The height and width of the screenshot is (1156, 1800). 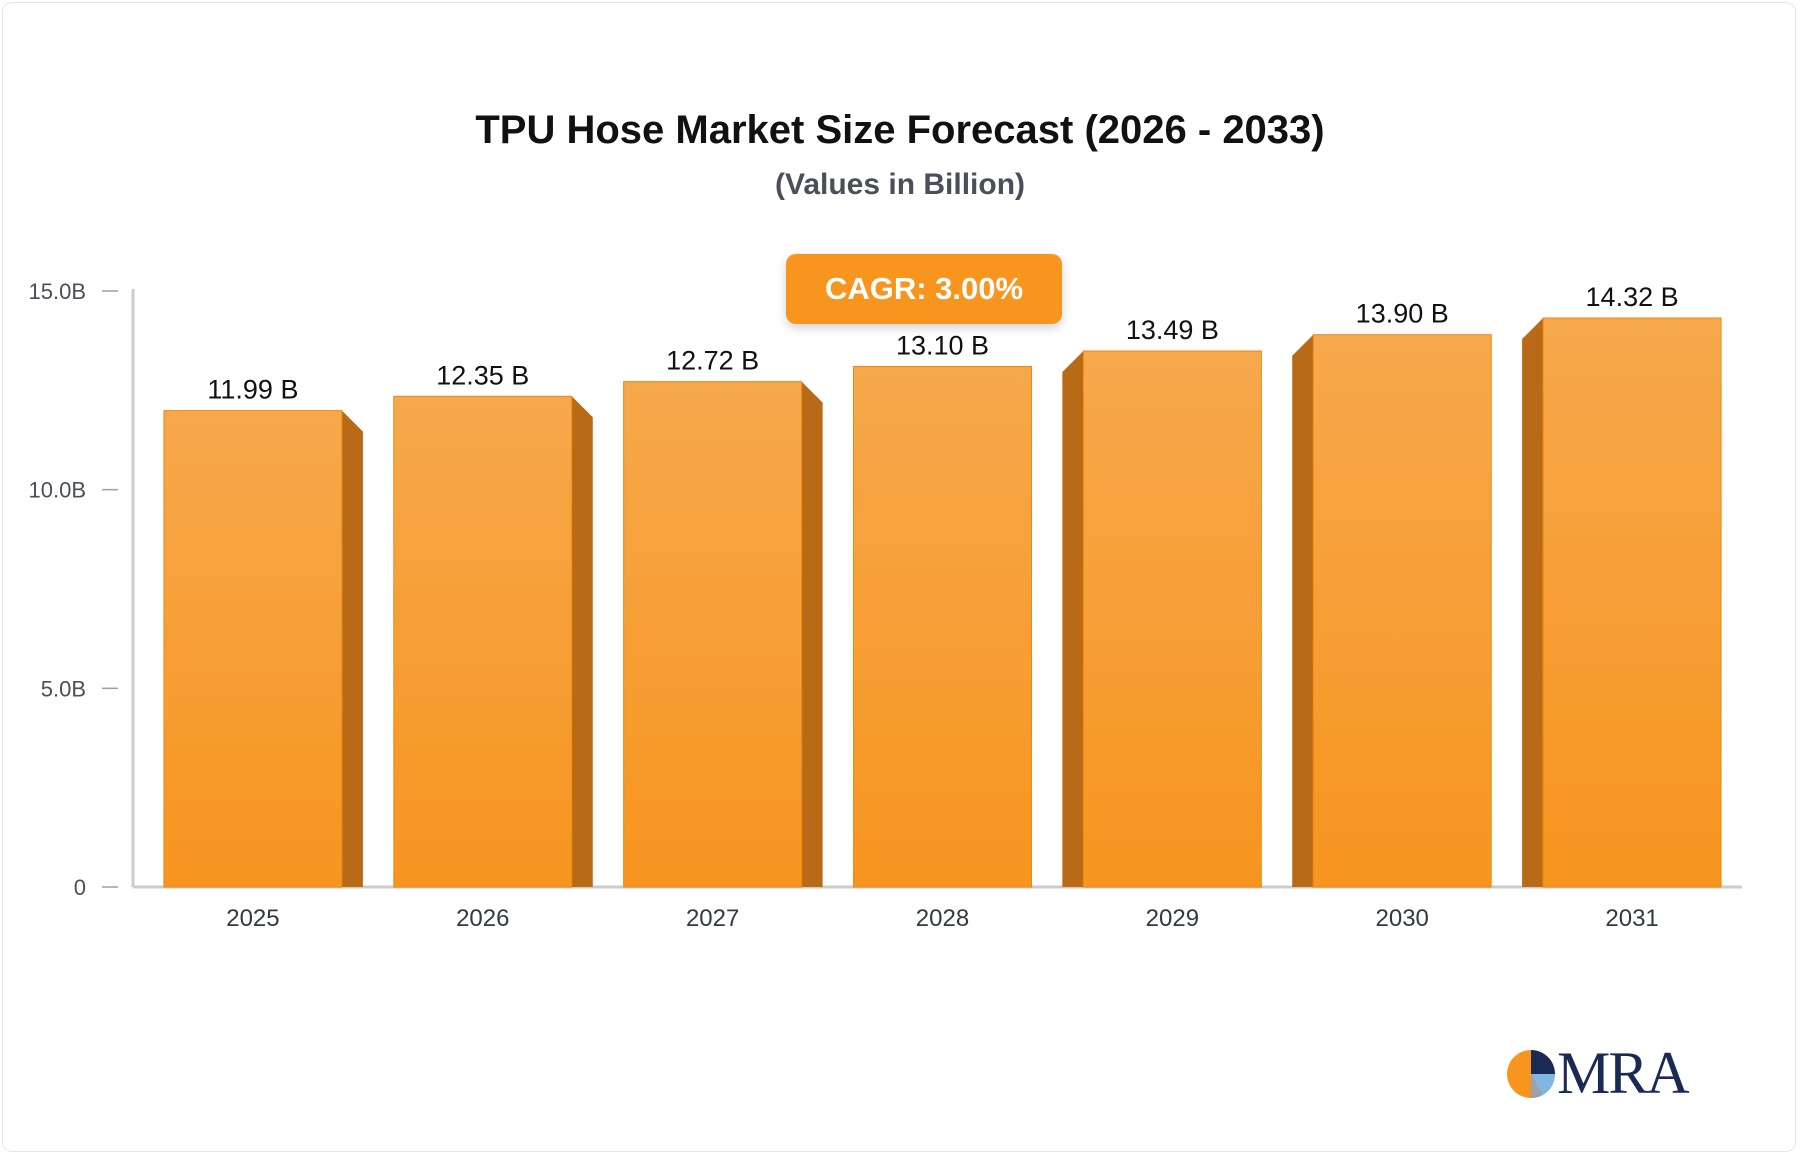 What do you see at coordinates (900, 184) in the screenshot?
I see `chart-subtitle: (Values in Billion)` at bounding box center [900, 184].